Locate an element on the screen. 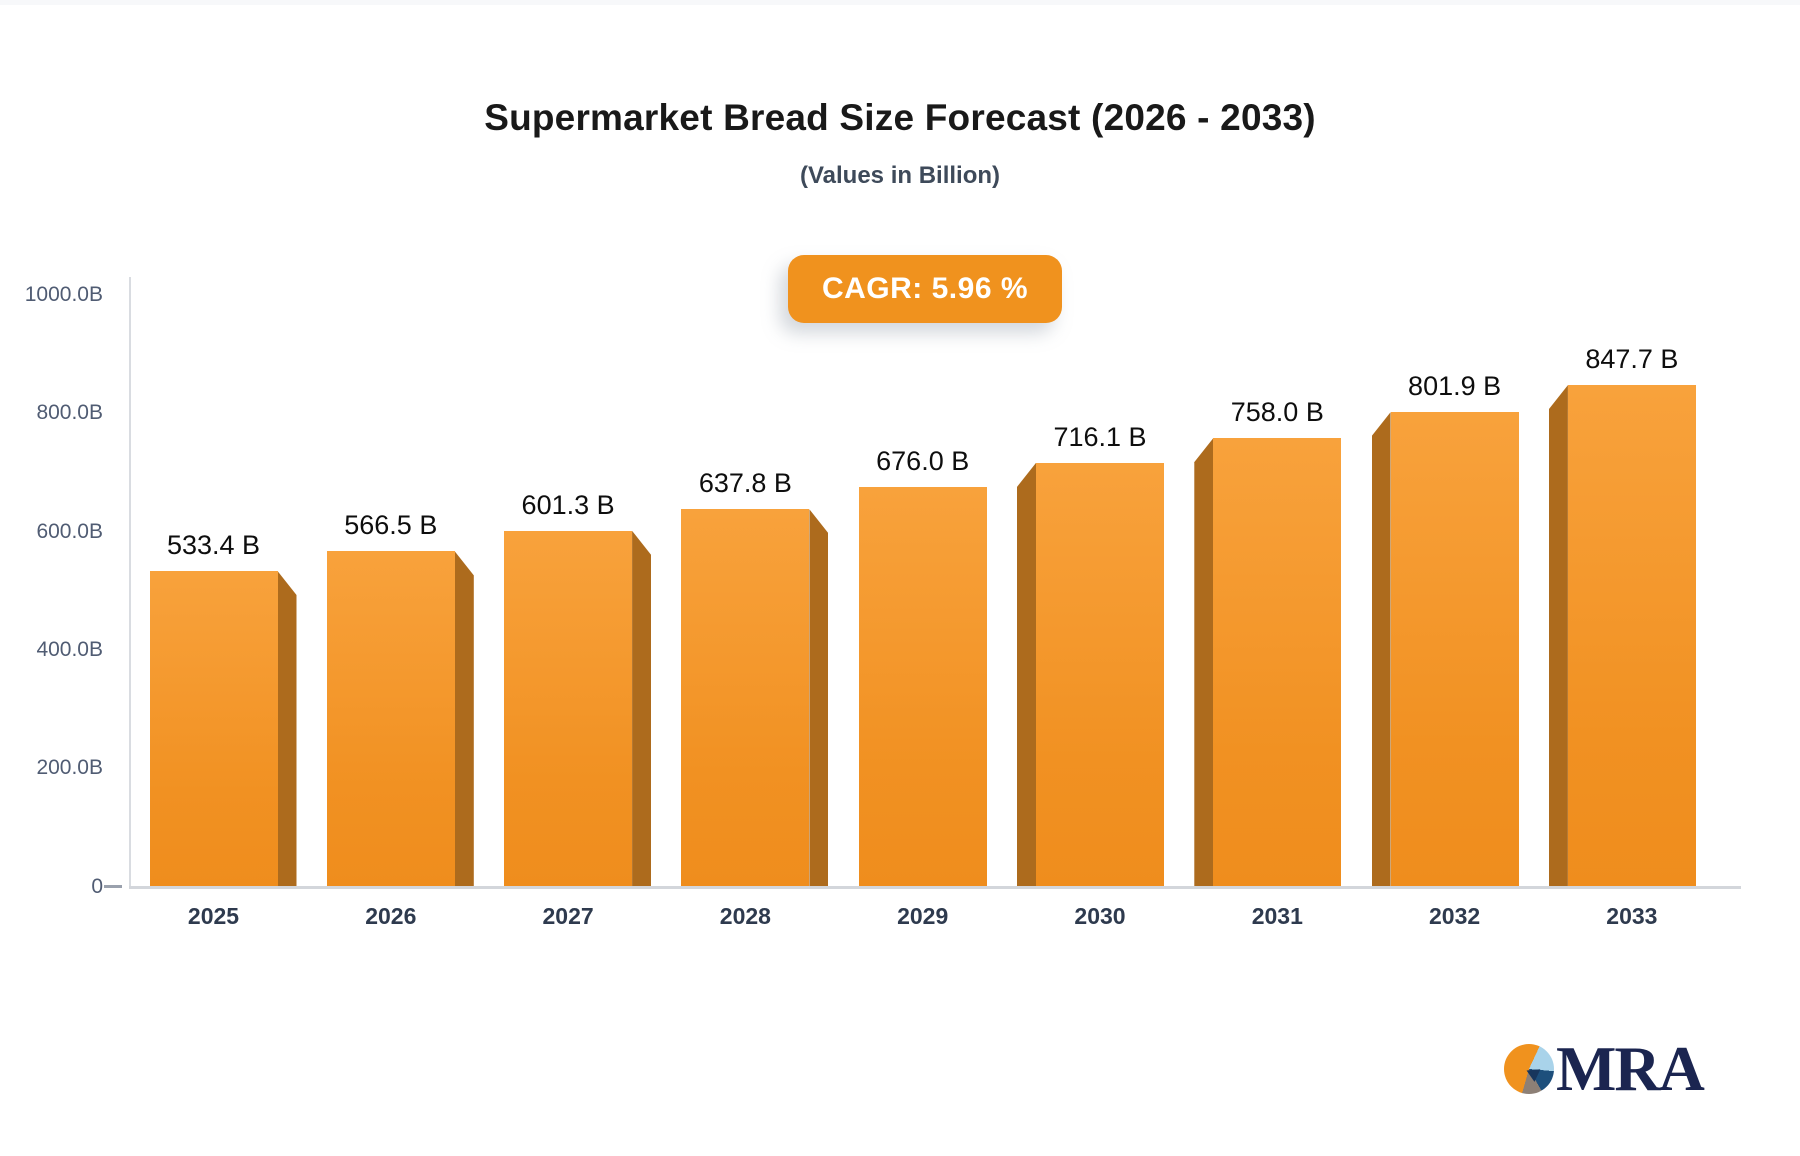 This screenshot has height=1156, width=1800. brand-logo: MRA is located at coordinates (1614, 1068).